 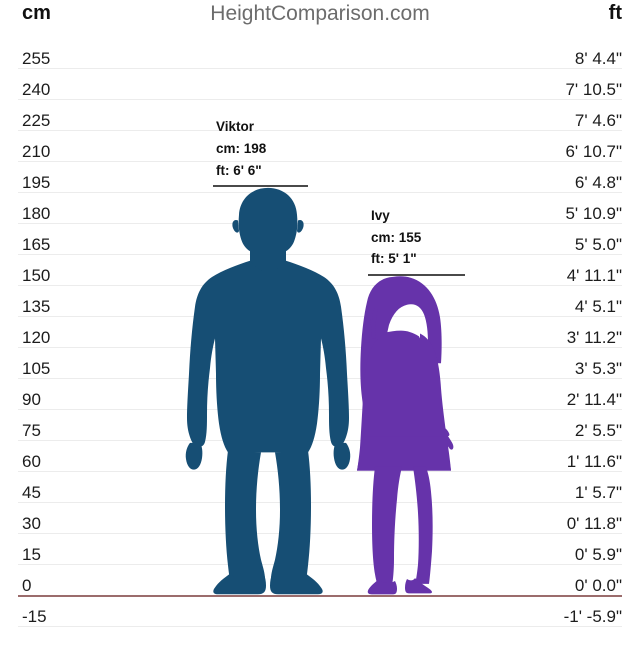 What do you see at coordinates (598, 585) in the screenshot?
I see `y-tick-ft: 0' 0.0"` at bounding box center [598, 585].